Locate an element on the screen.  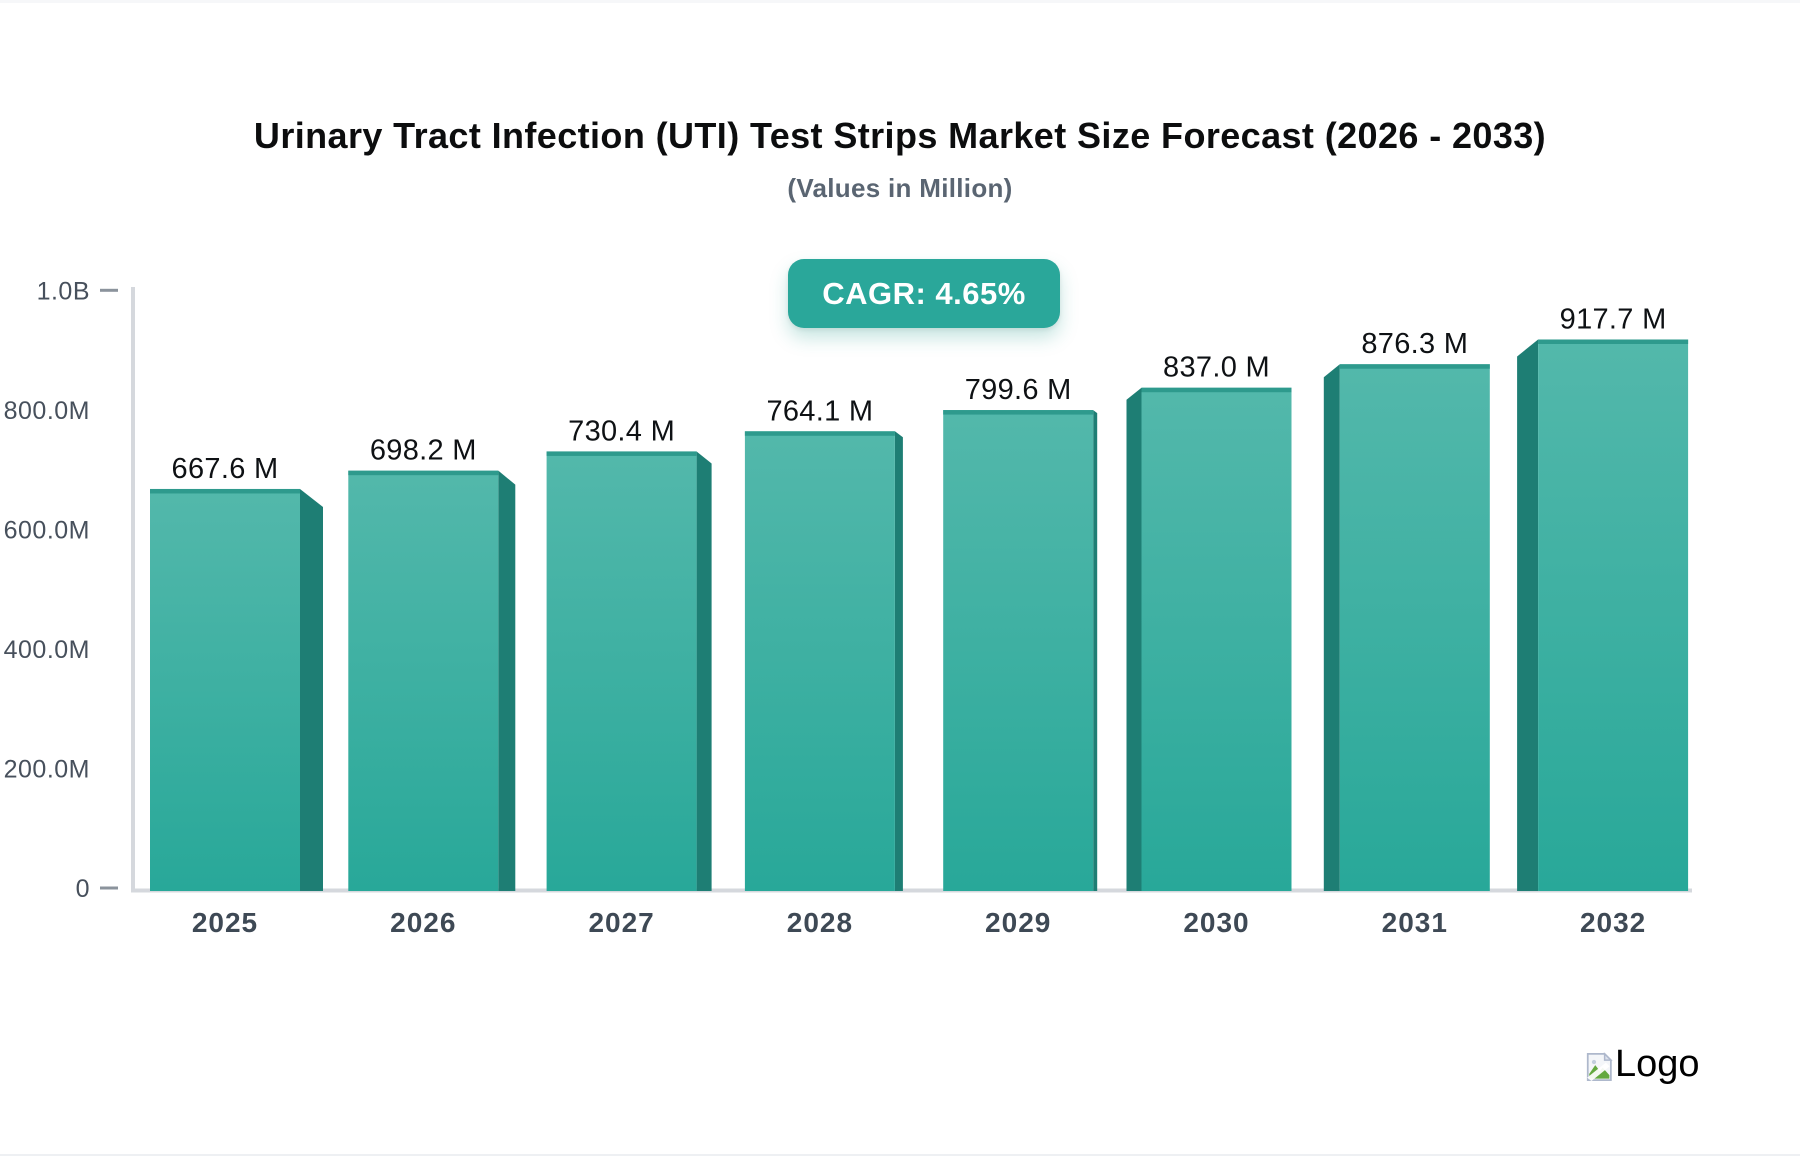
broken-image-icon is located at coordinates (1599, 1064).